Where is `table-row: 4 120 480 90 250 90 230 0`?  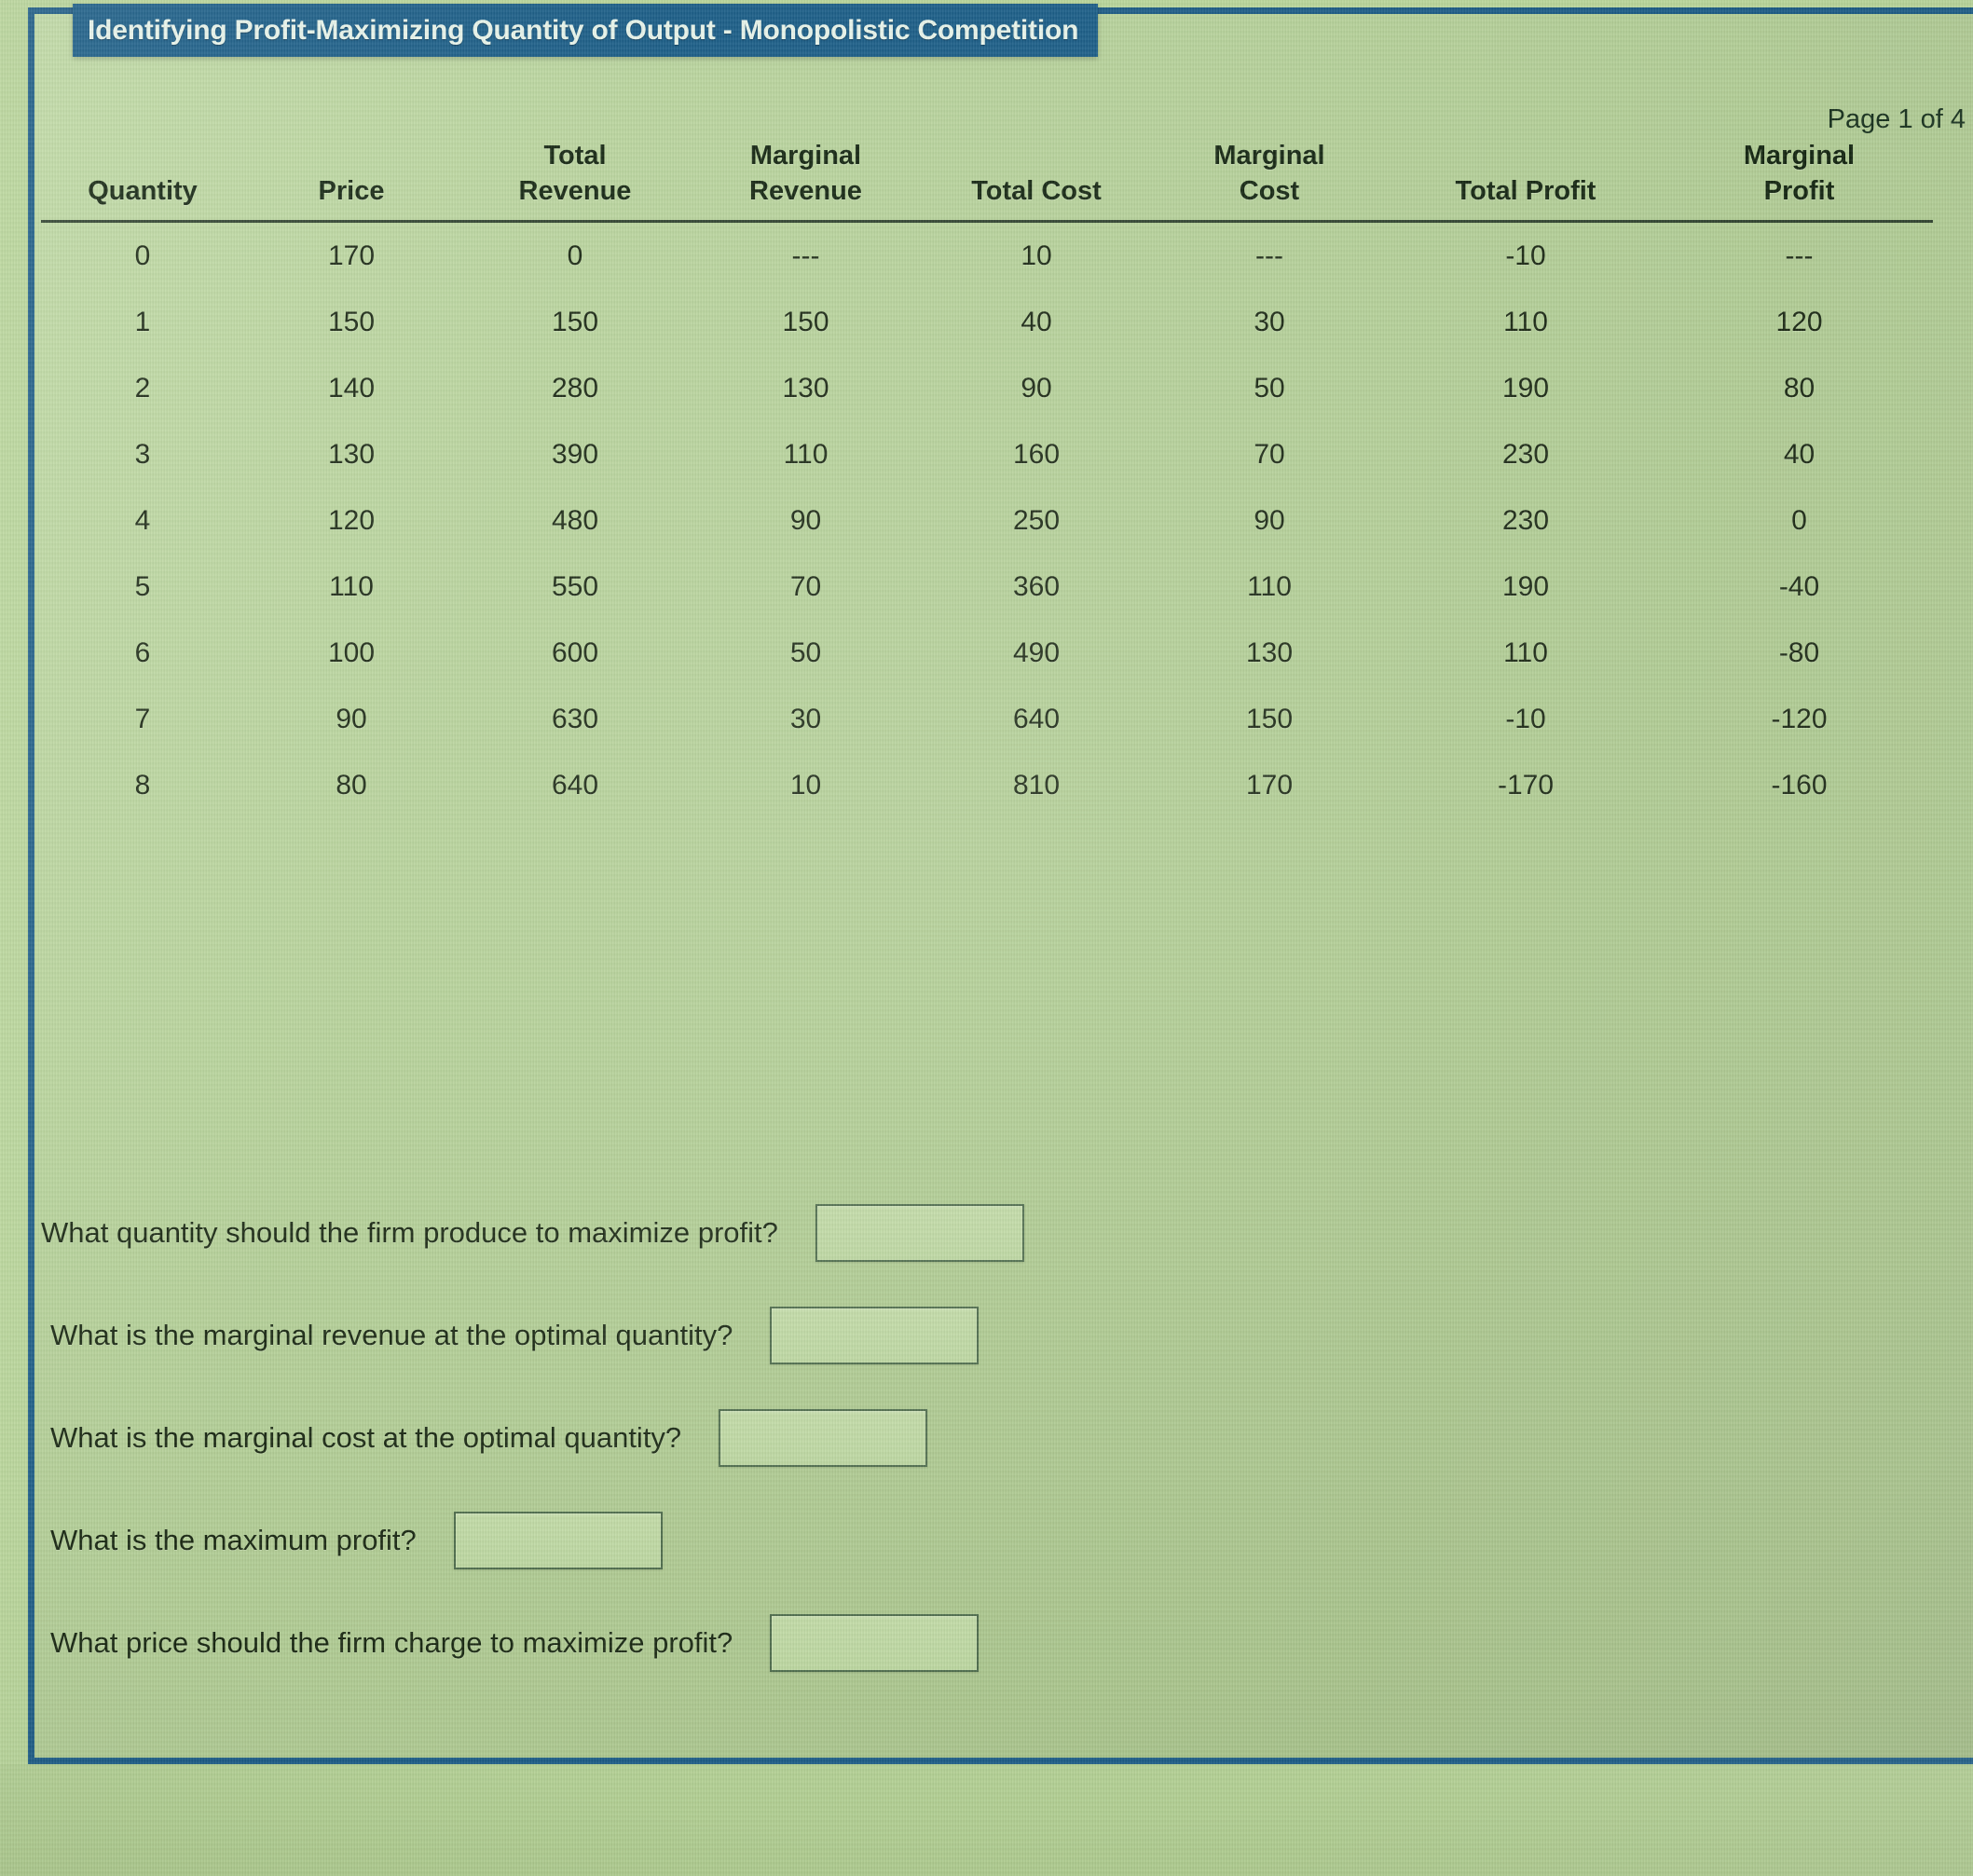
table-row: 4 120 480 90 250 90 230 0 is located at coordinates (987, 520).